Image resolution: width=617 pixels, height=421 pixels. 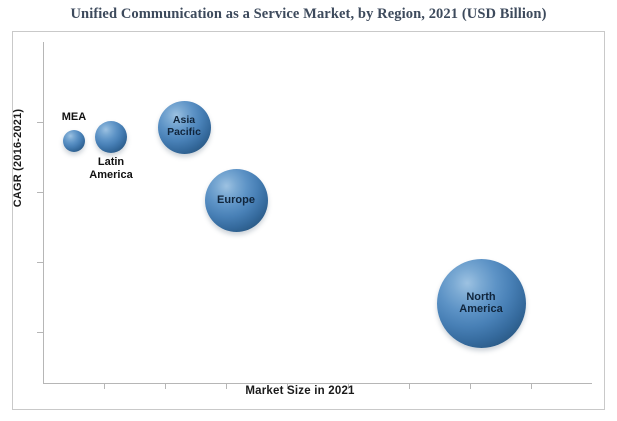 I want to click on bubble-latin-america, so click(x=111, y=137).